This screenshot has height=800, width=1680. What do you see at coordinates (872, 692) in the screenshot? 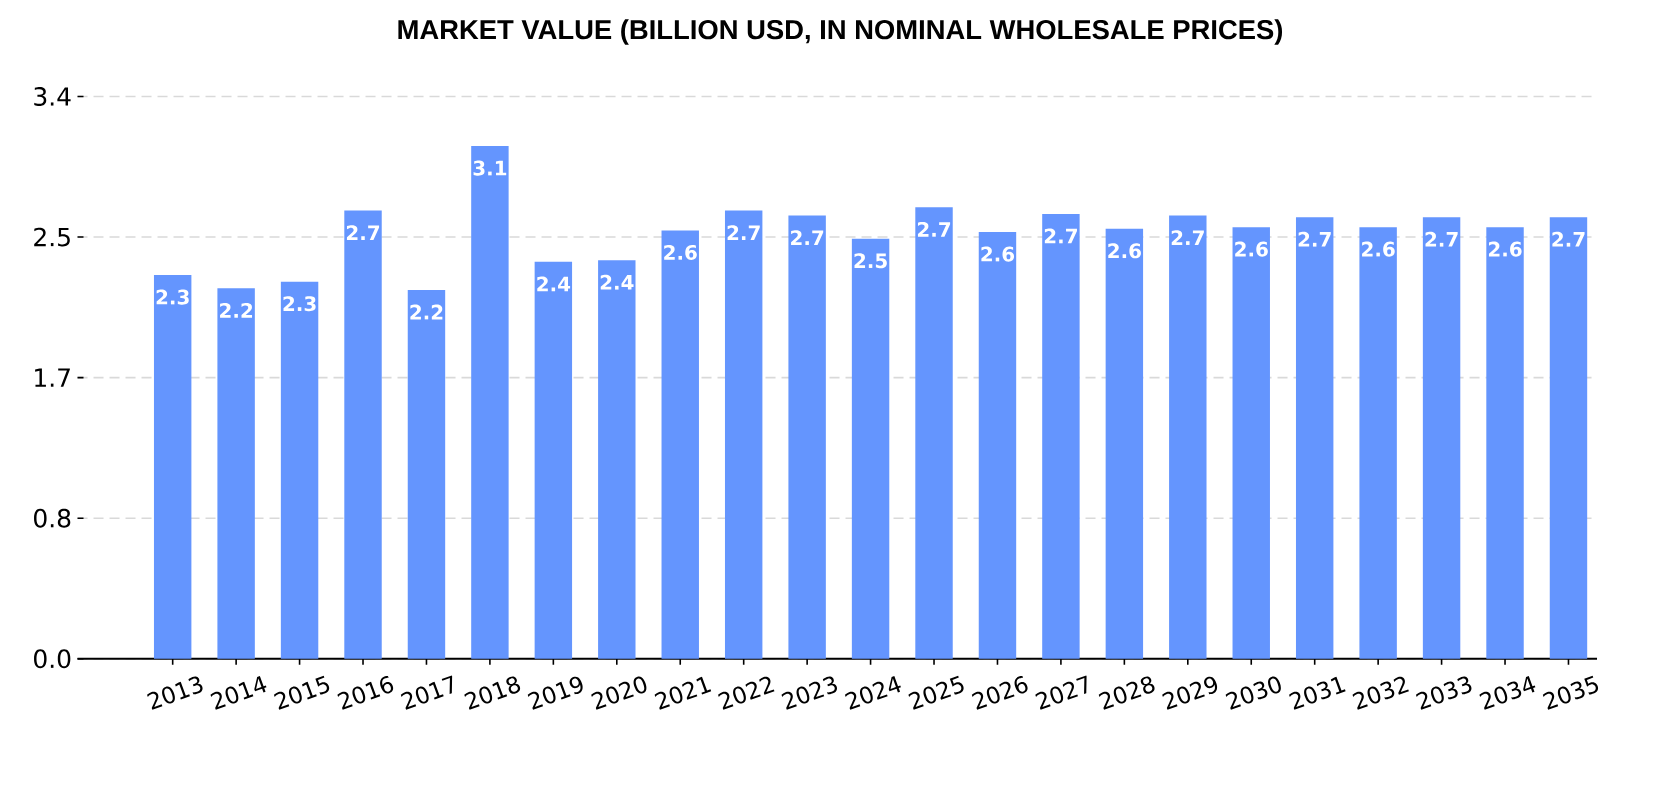
I see `x-tick-label: 2024` at bounding box center [872, 692].